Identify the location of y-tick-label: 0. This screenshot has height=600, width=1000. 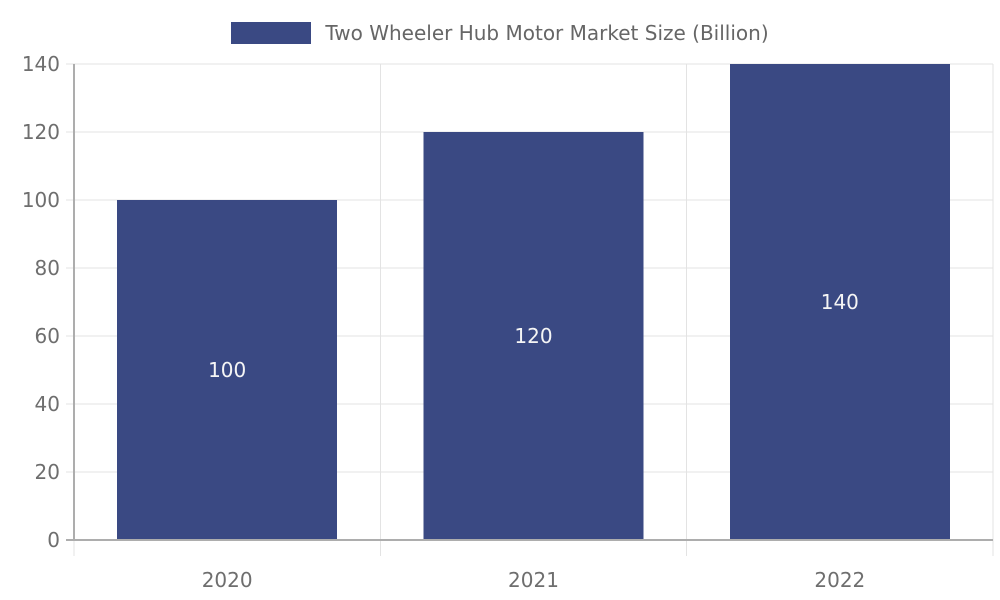
(53, 540).